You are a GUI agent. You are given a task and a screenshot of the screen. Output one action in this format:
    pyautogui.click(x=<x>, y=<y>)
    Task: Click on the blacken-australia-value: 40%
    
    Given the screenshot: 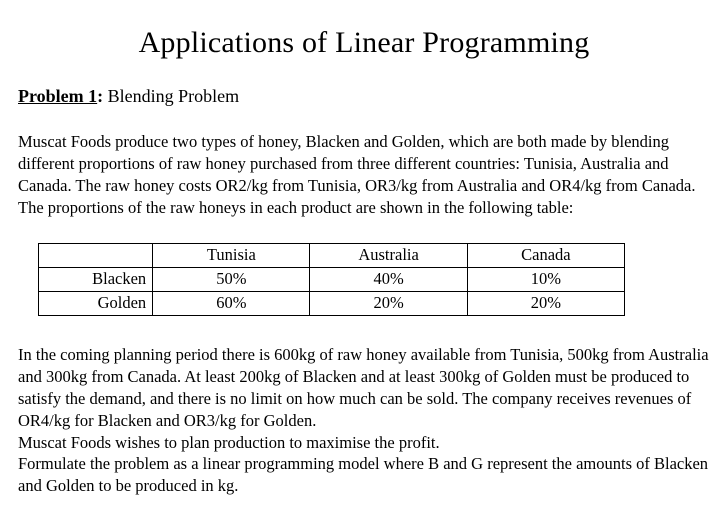 What is the action you would take?
    pyautogui.click(x=388, y=279)
    